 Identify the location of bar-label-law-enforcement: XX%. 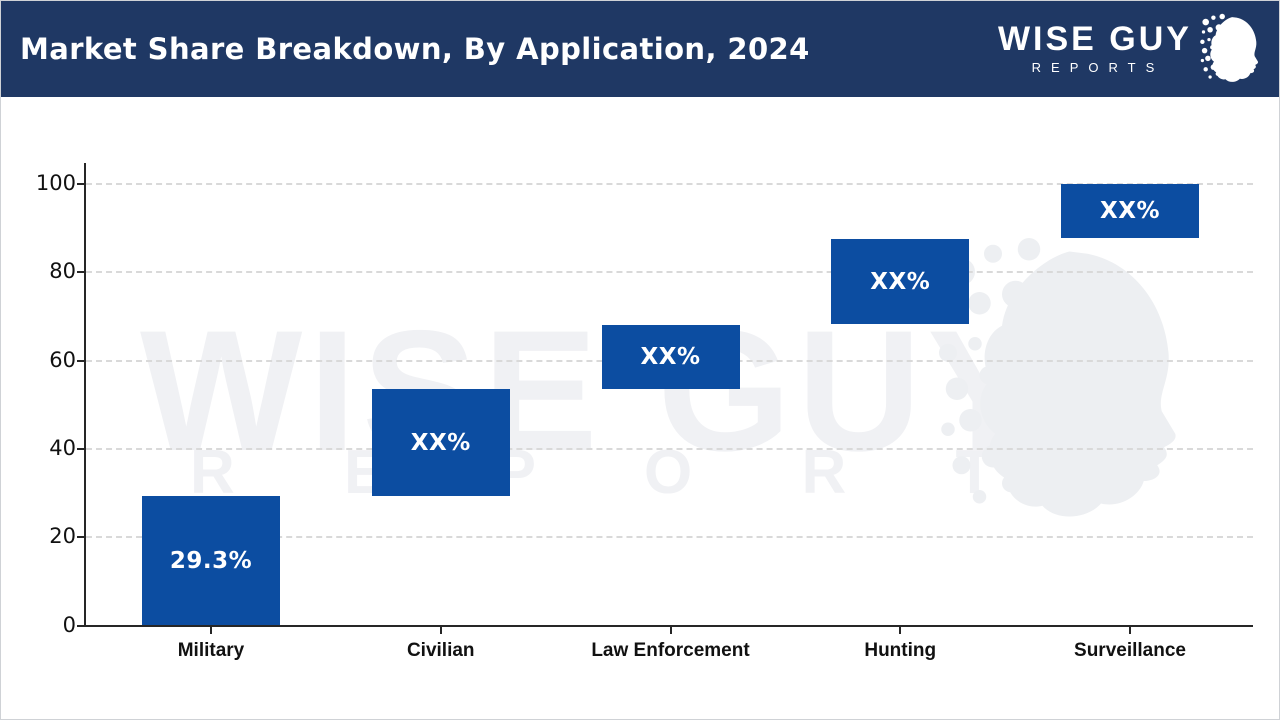
(670, 357).